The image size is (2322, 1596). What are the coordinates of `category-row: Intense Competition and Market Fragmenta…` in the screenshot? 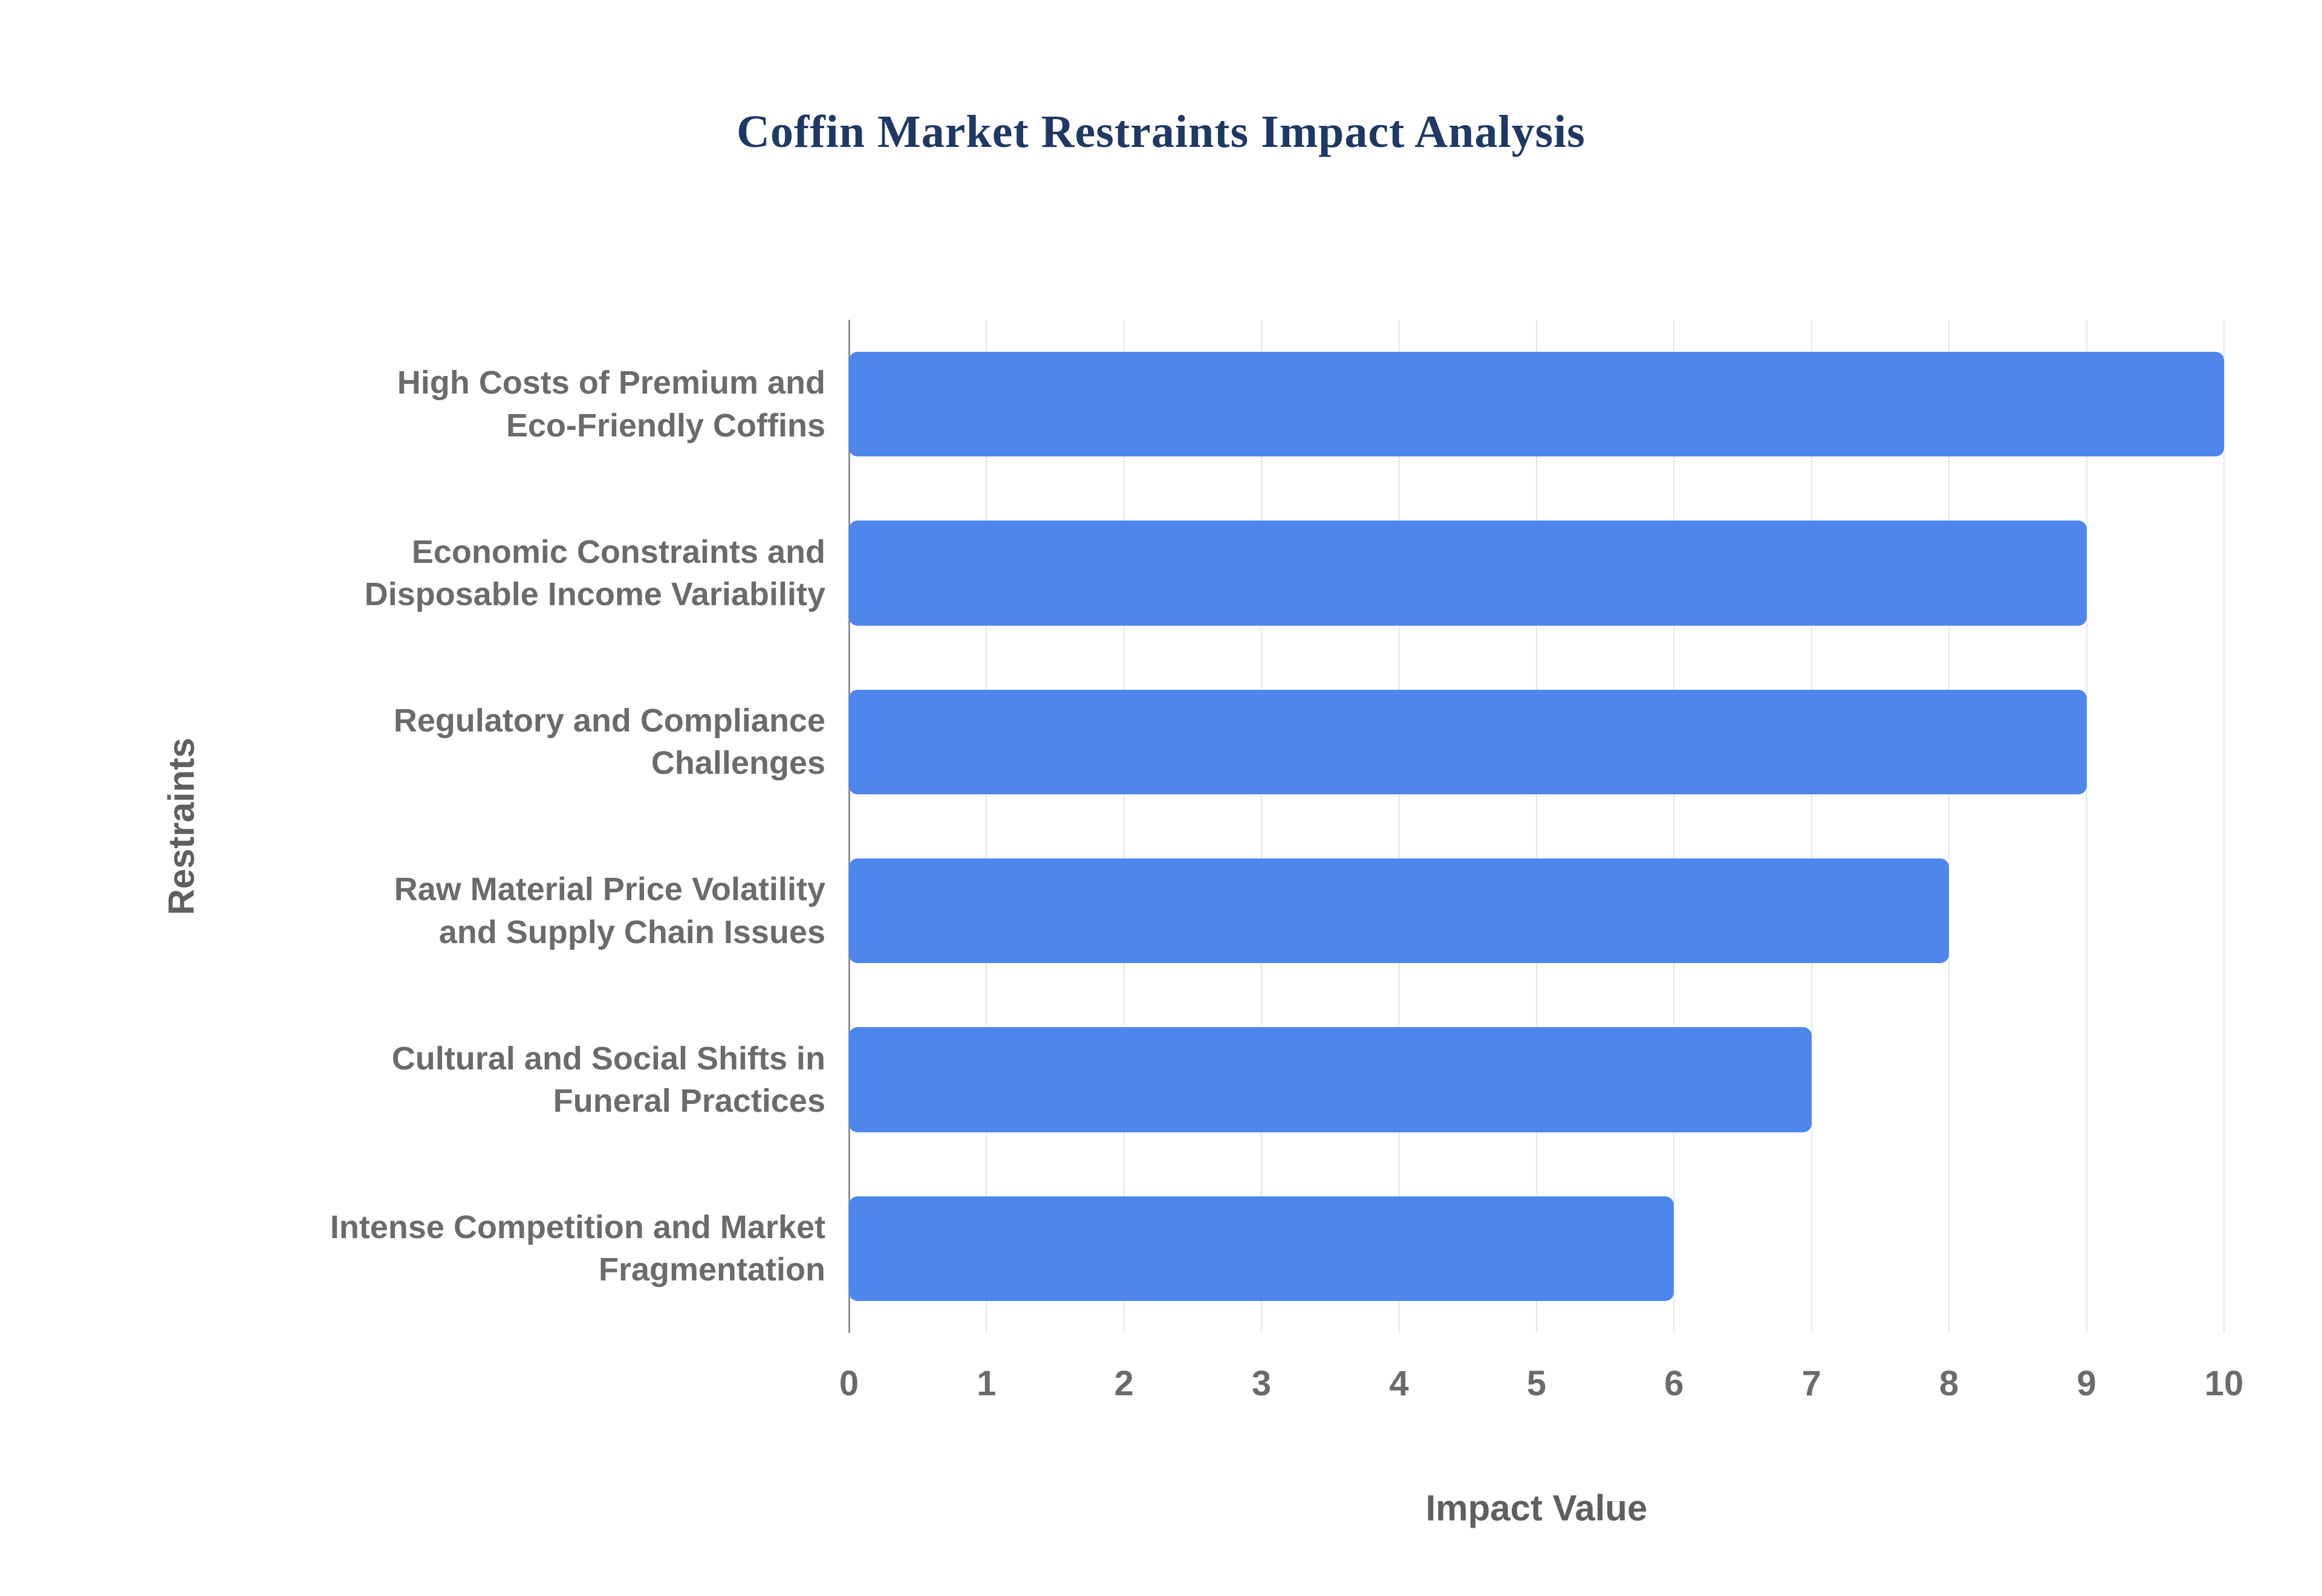 It's located at (527, 1248).